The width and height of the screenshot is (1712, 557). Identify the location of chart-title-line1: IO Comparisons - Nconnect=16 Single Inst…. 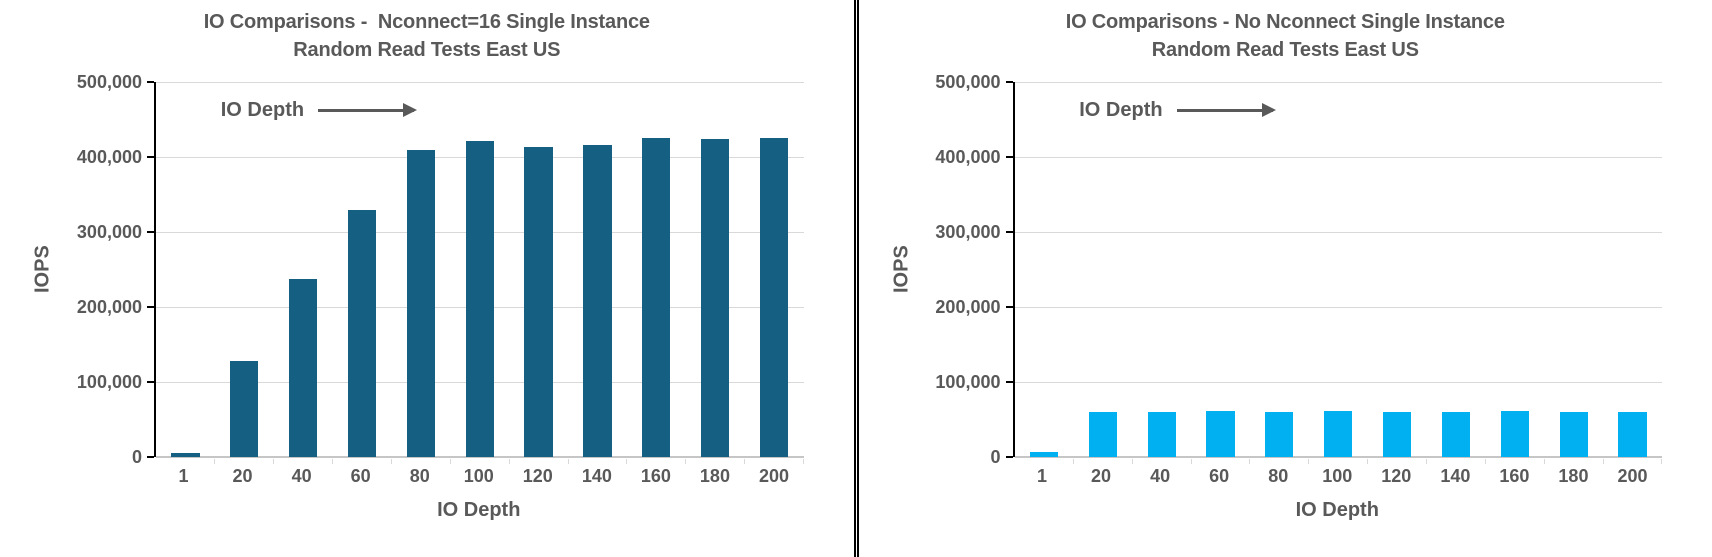
(426, 22).